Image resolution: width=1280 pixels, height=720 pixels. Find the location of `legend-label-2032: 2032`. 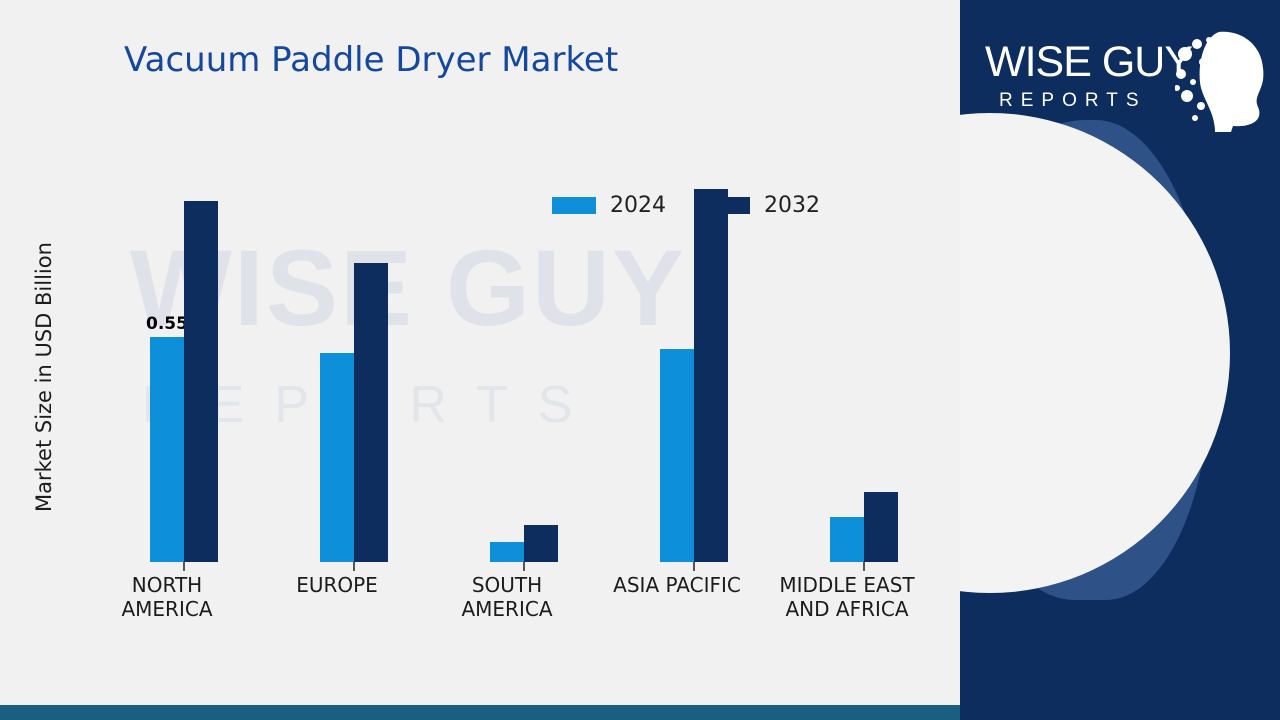

legend-label-2032: 2032 is located at coordinates (792, 205).